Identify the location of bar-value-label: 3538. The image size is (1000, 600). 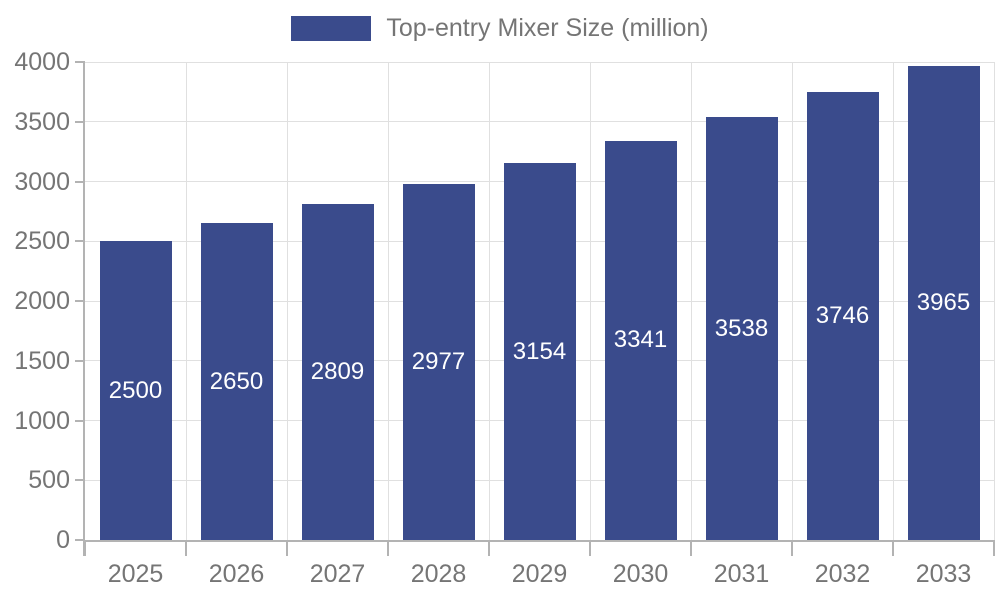
(741, 328).